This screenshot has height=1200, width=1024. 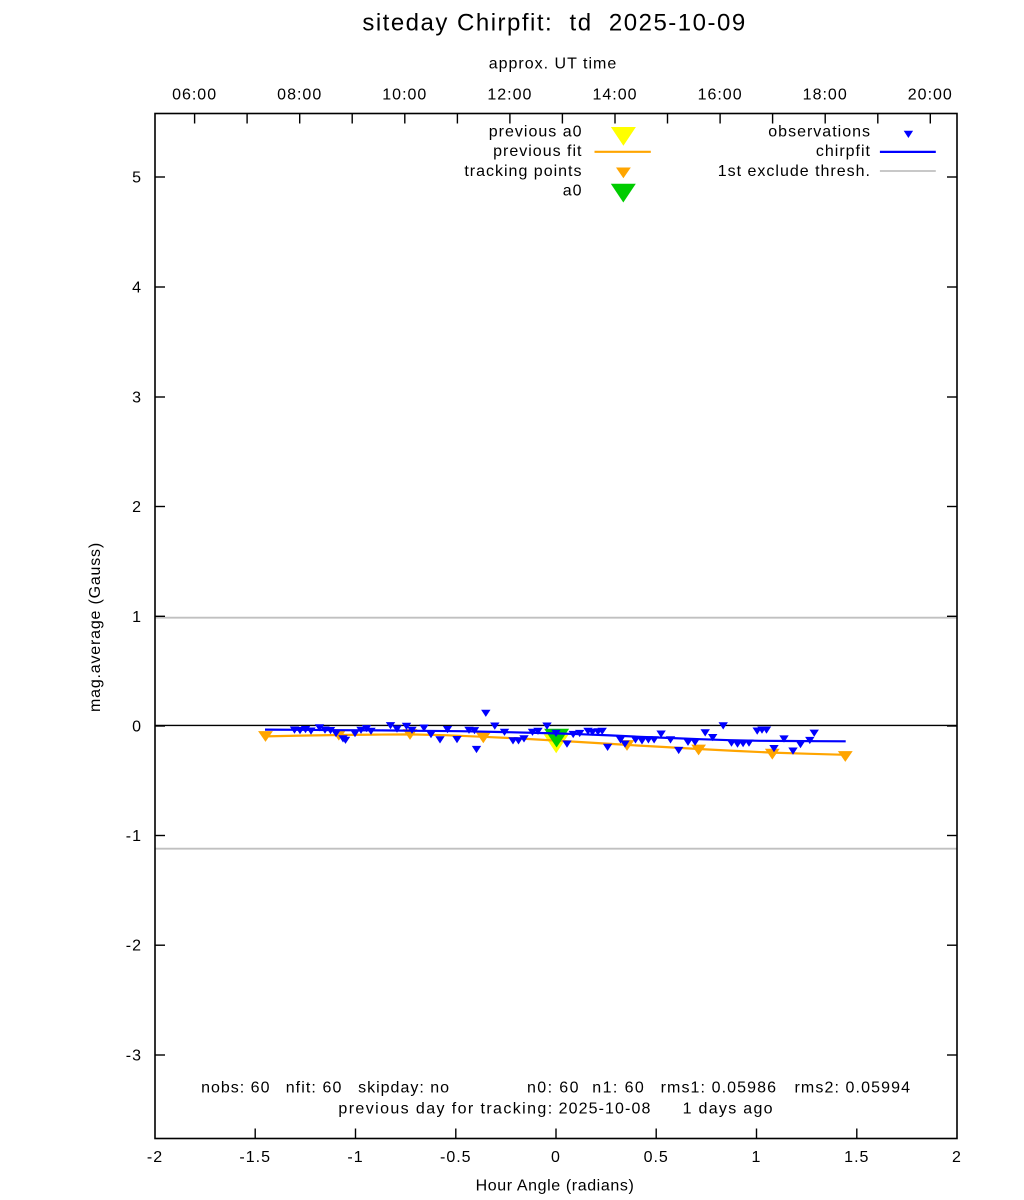 I want to click on svg-text:siteday Chirpfit: td 2025-10: siteday Chirpfit: td 2025-10-09, so click(x=554, y=23).